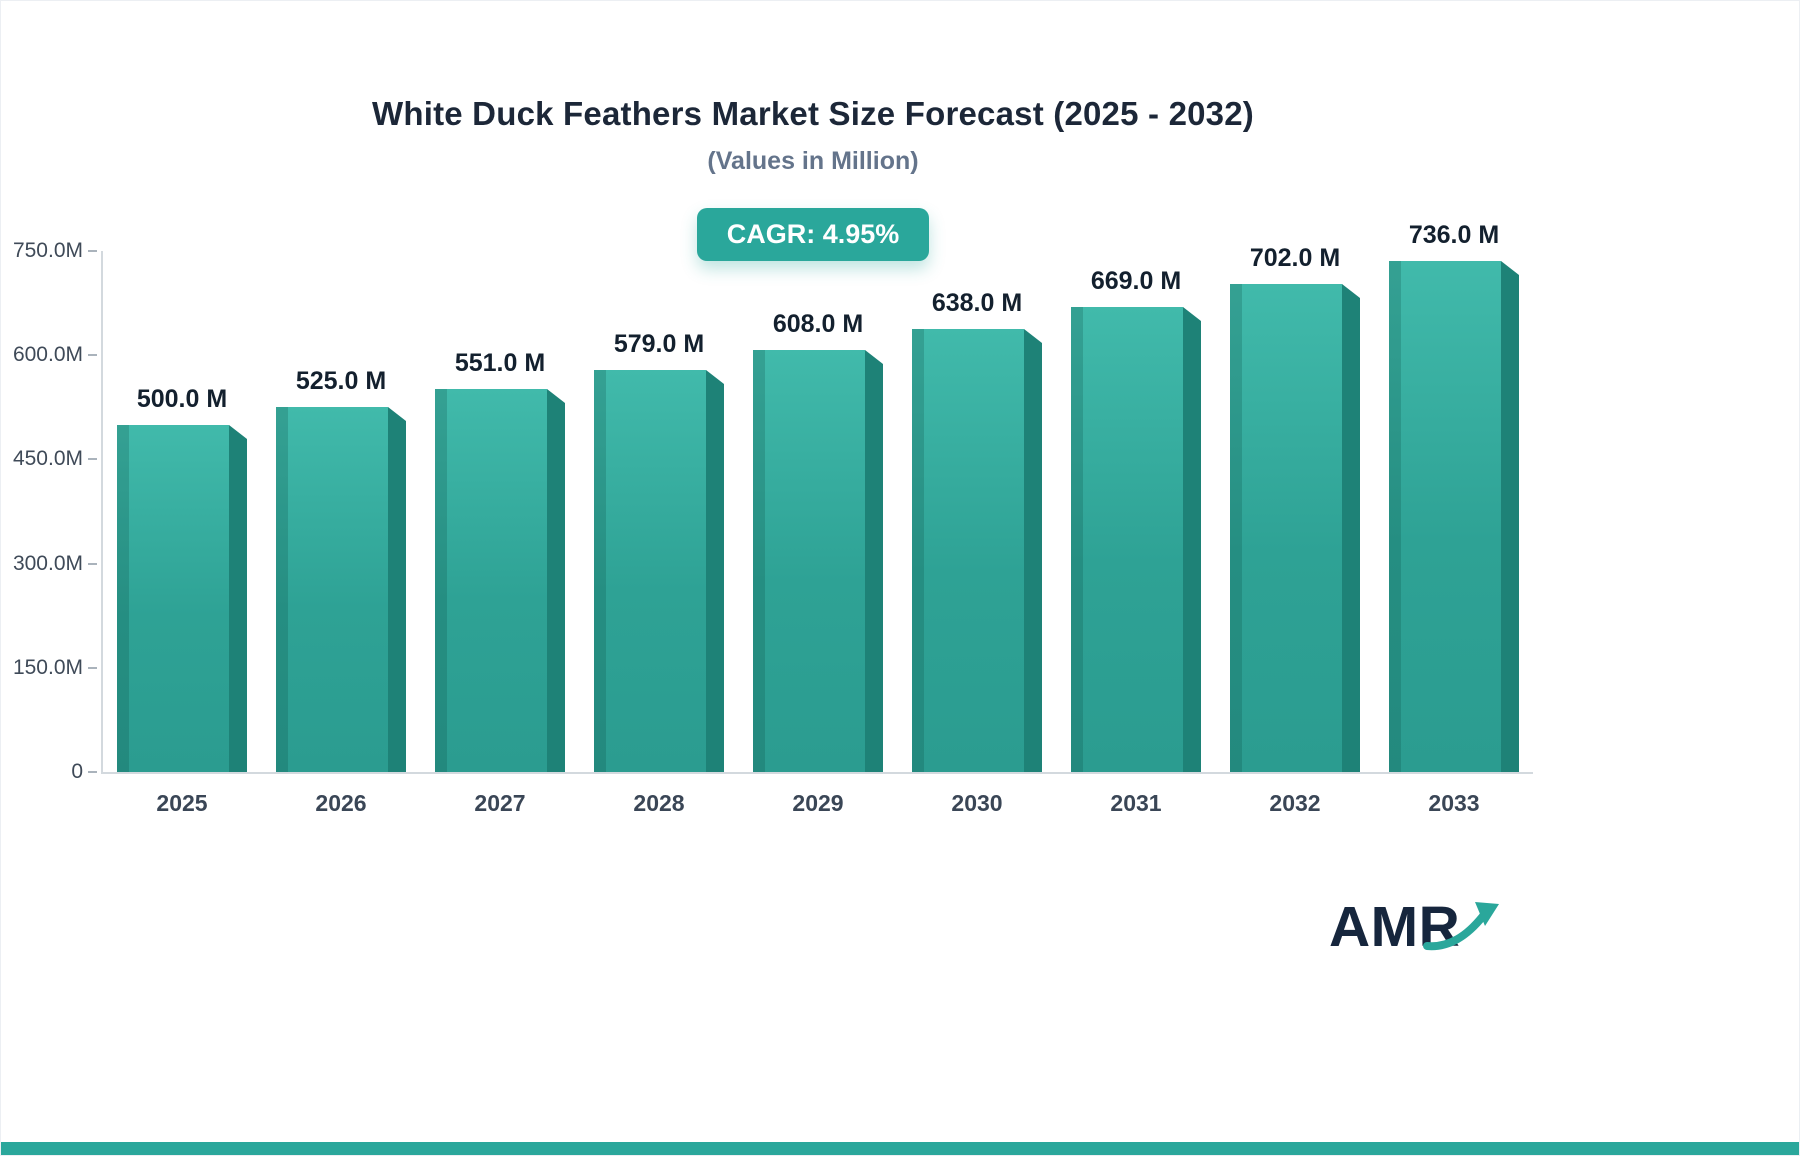 The height and width of the screenshot is (1156, 1800). What do you see at coordinates (813, 234) in the screenshot?
I see `cagr-badge: CAGR: 4.95%` at bounding box center [813, 234].